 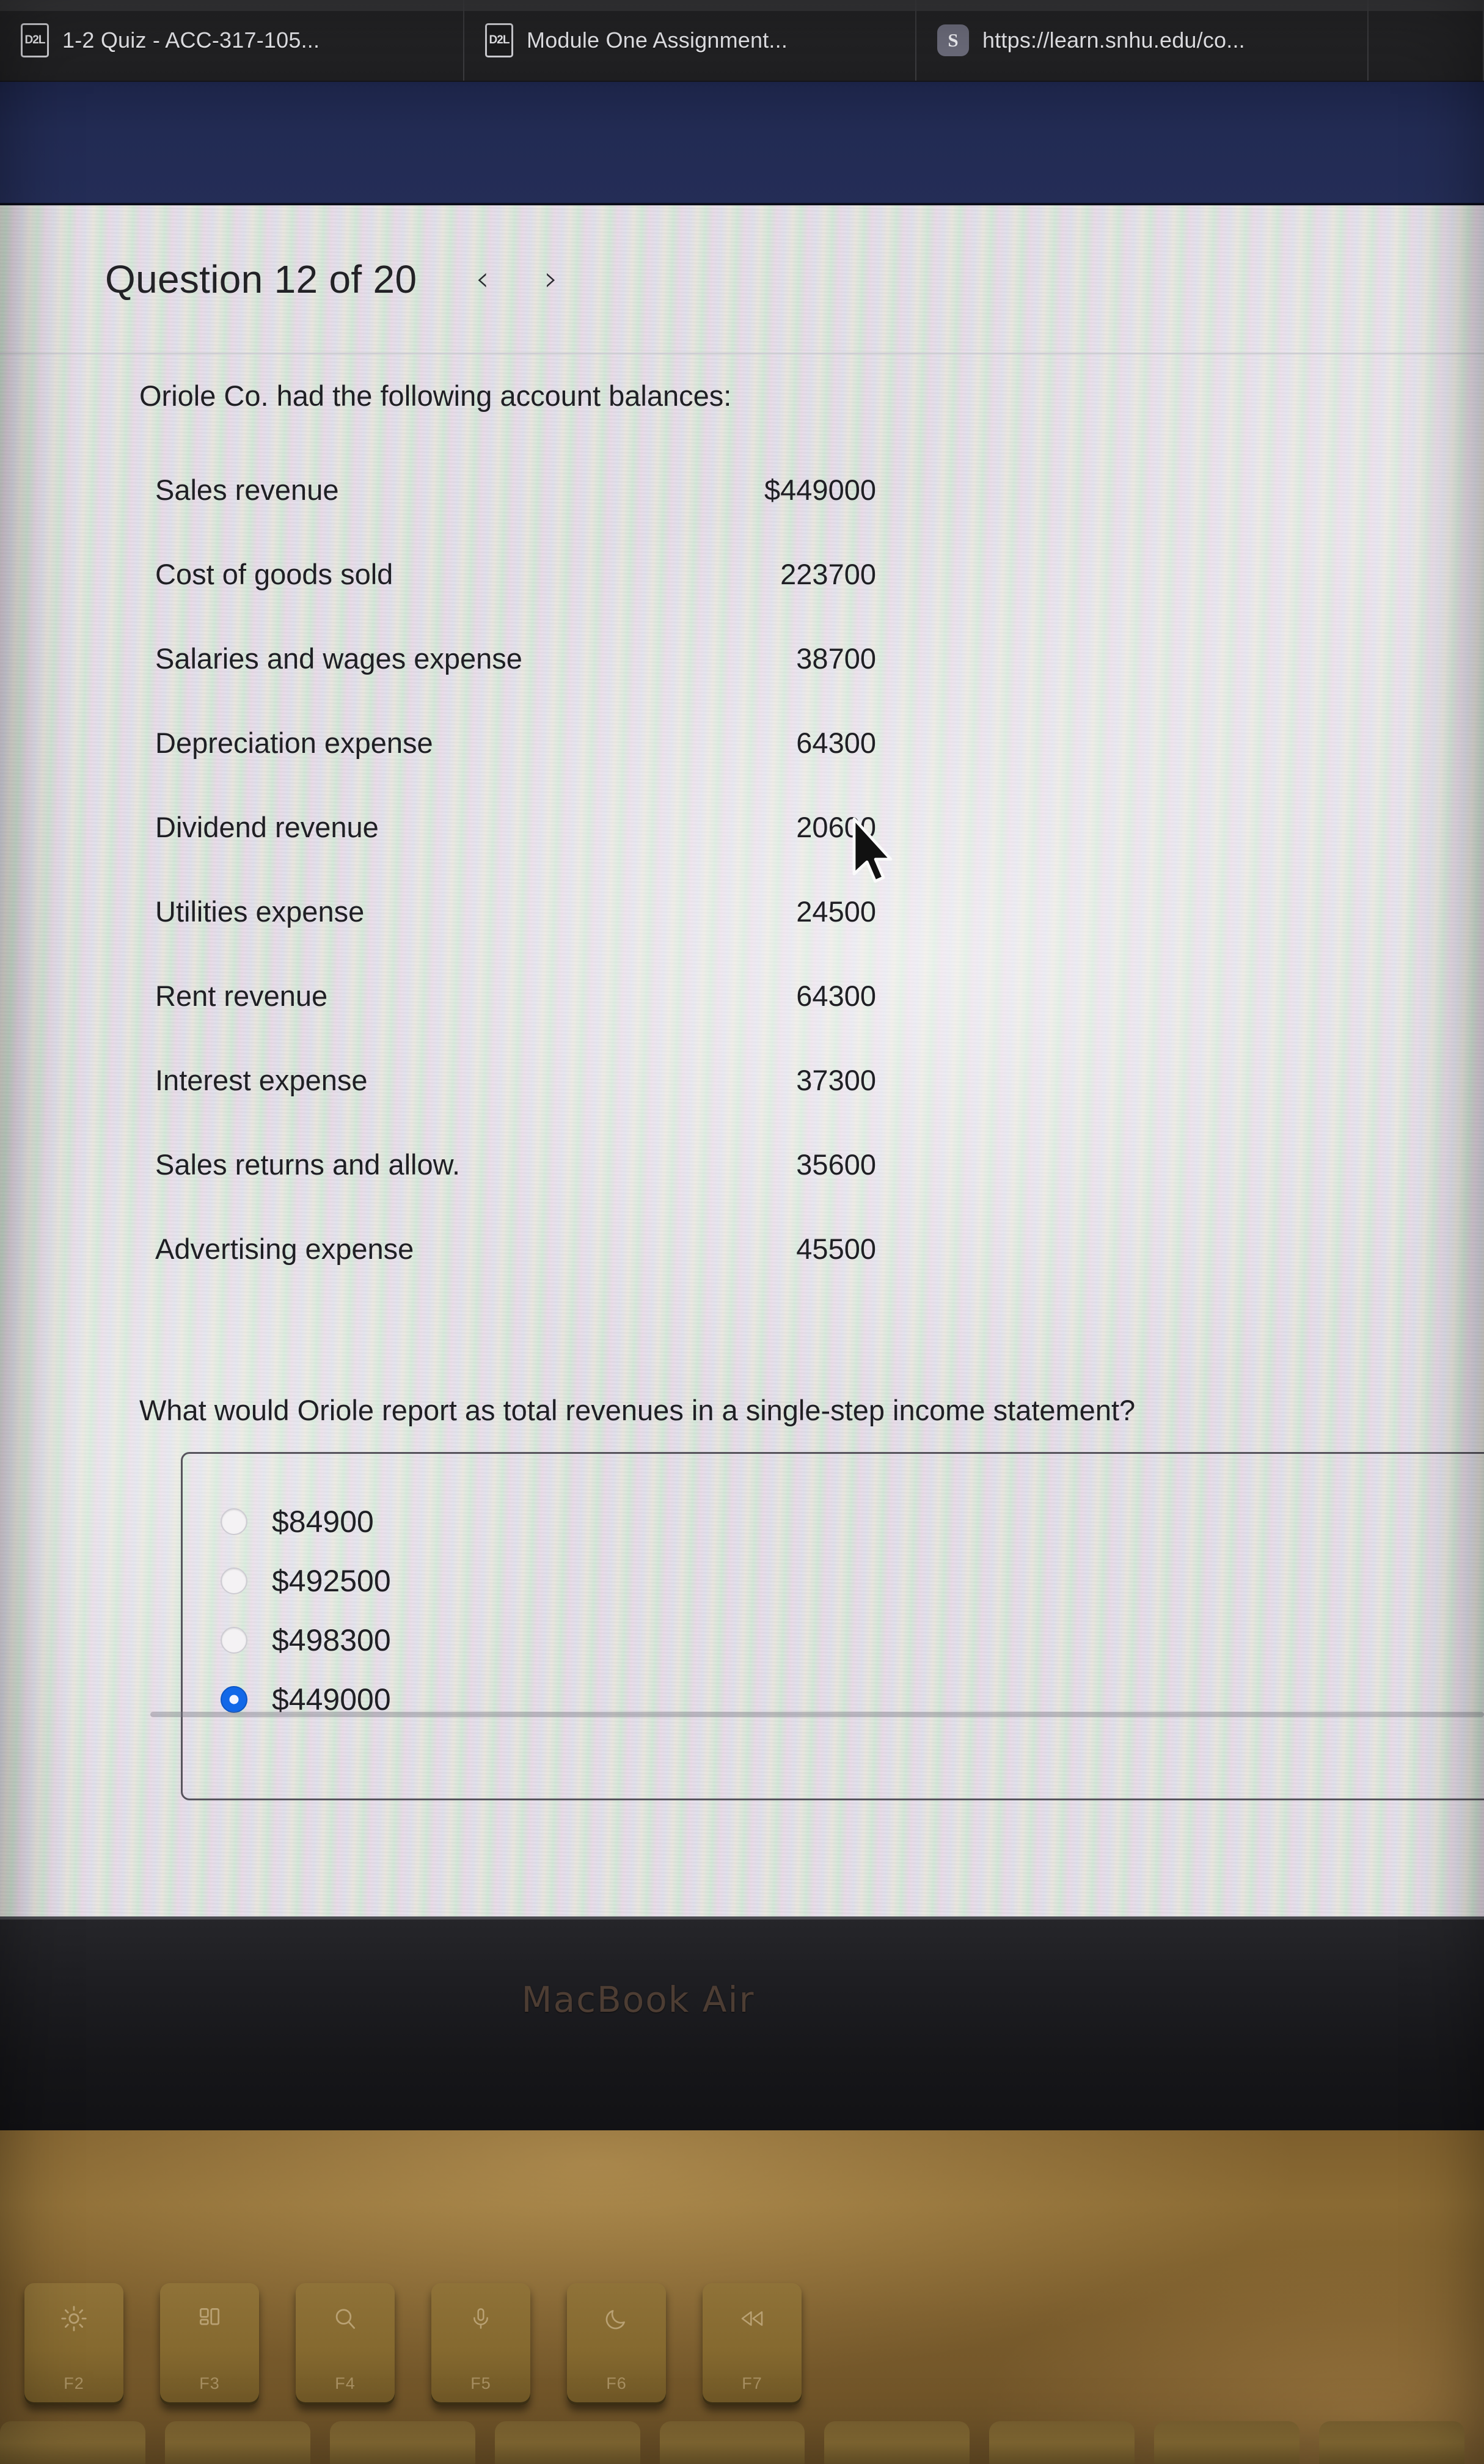 I want to click on key-f7-rewind: F7, so click(x=752, y=2344).